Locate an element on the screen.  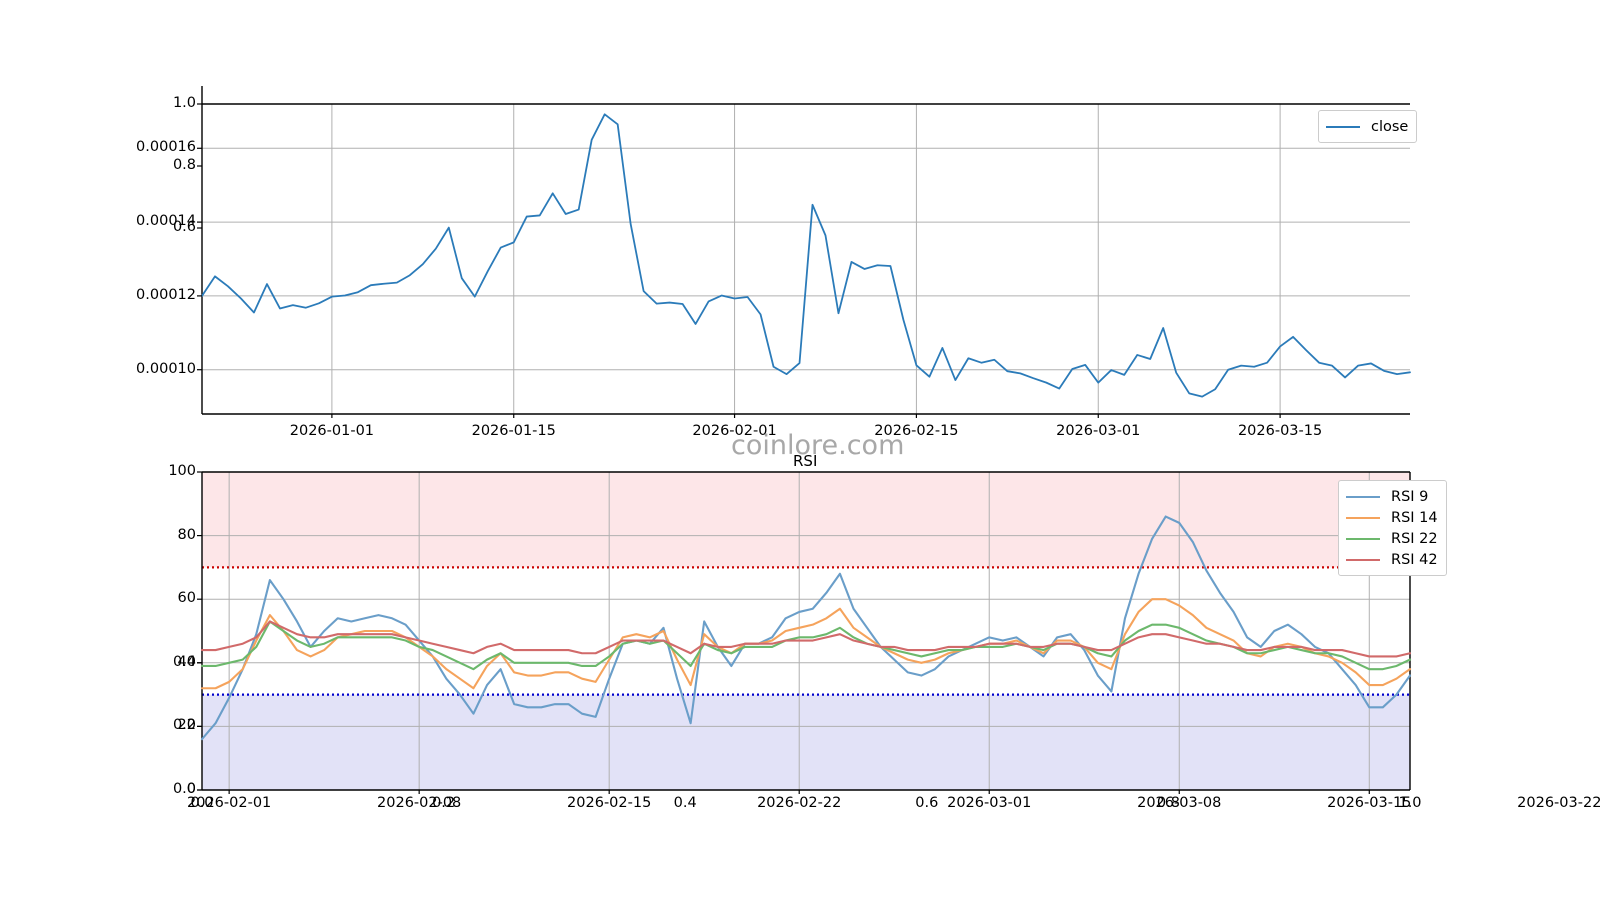
watermark: coinlore.com is located at coordinates (818, 445).